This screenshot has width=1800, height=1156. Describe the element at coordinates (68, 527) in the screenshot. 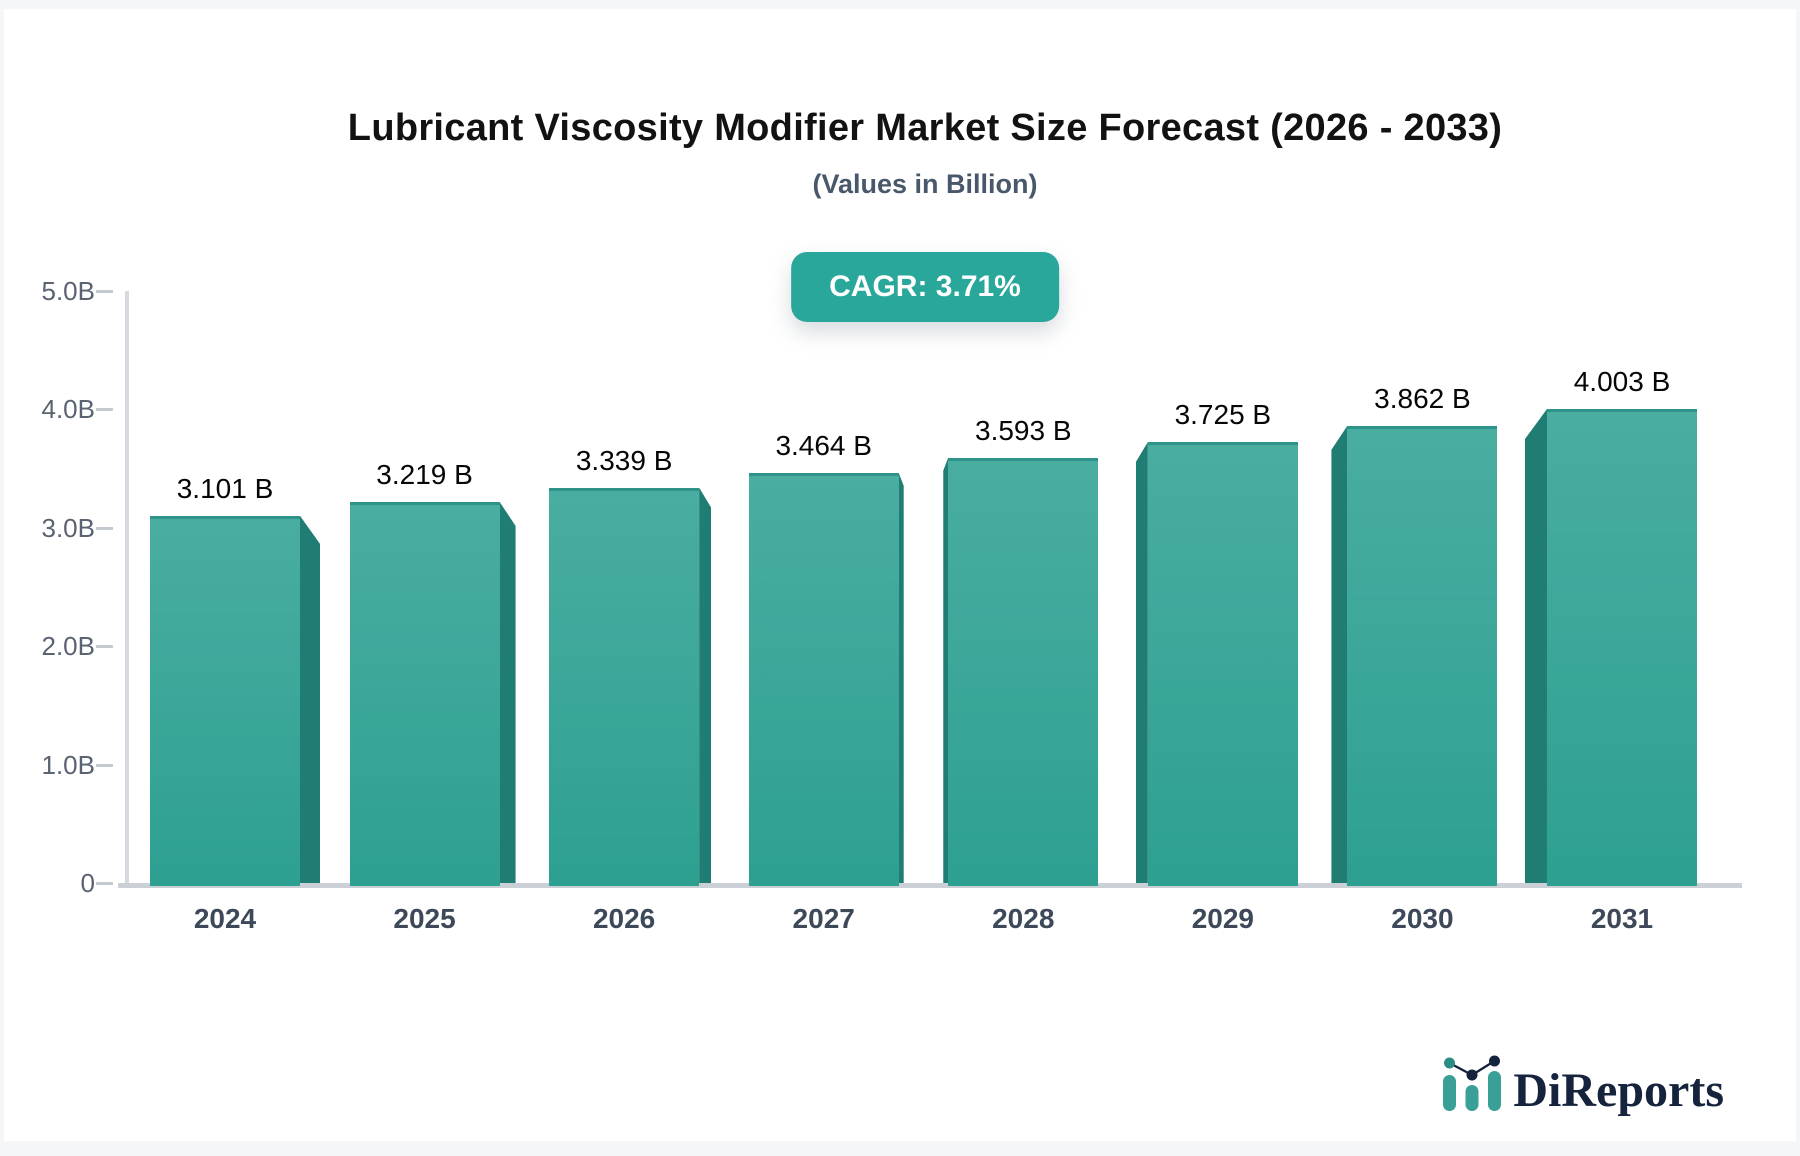

I see `y-axis-label: 3.0B` at that location.